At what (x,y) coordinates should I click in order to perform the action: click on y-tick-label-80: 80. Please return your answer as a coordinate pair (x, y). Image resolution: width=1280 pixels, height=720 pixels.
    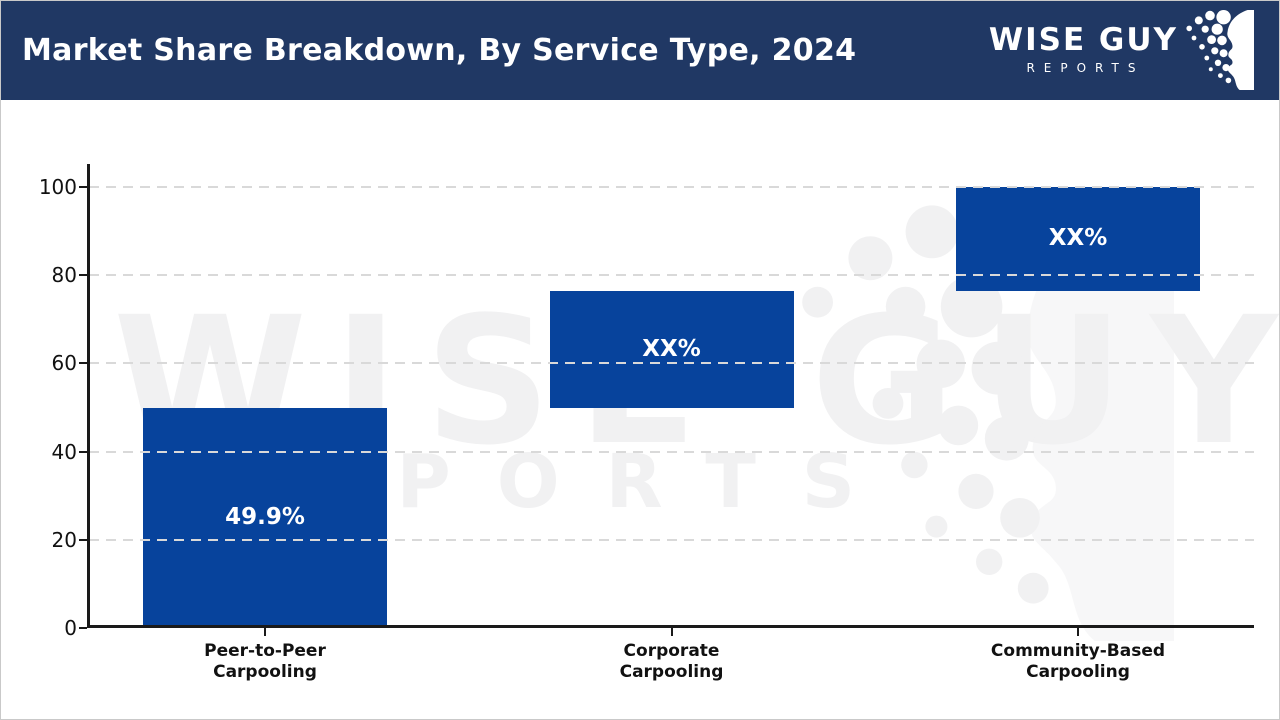
    Looking at the image, I should click on (64, 275).